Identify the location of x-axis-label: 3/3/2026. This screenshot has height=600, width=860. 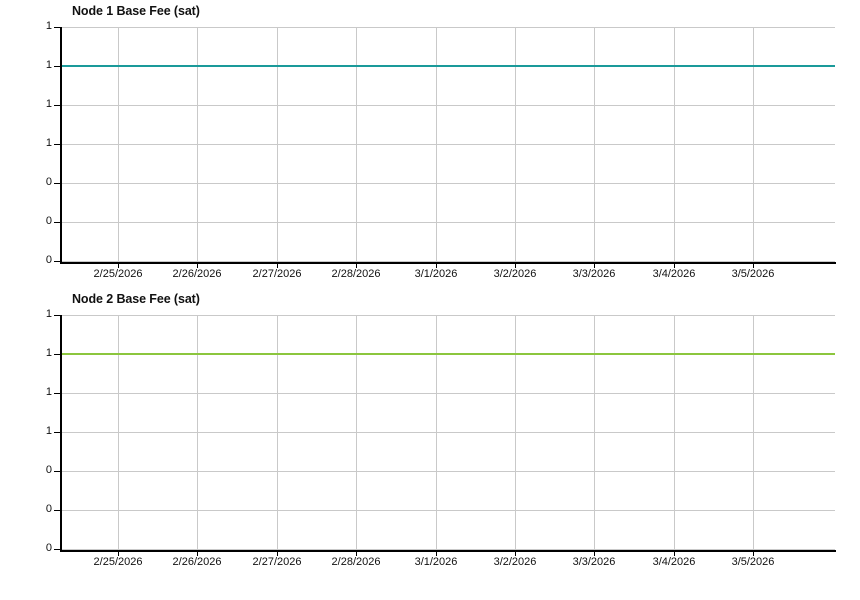
(594, 562).